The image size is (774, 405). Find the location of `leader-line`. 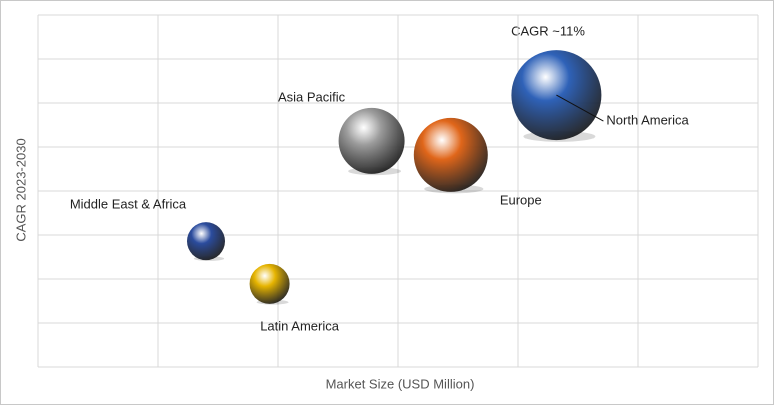

leader-line is located at coordinates (580, 108).